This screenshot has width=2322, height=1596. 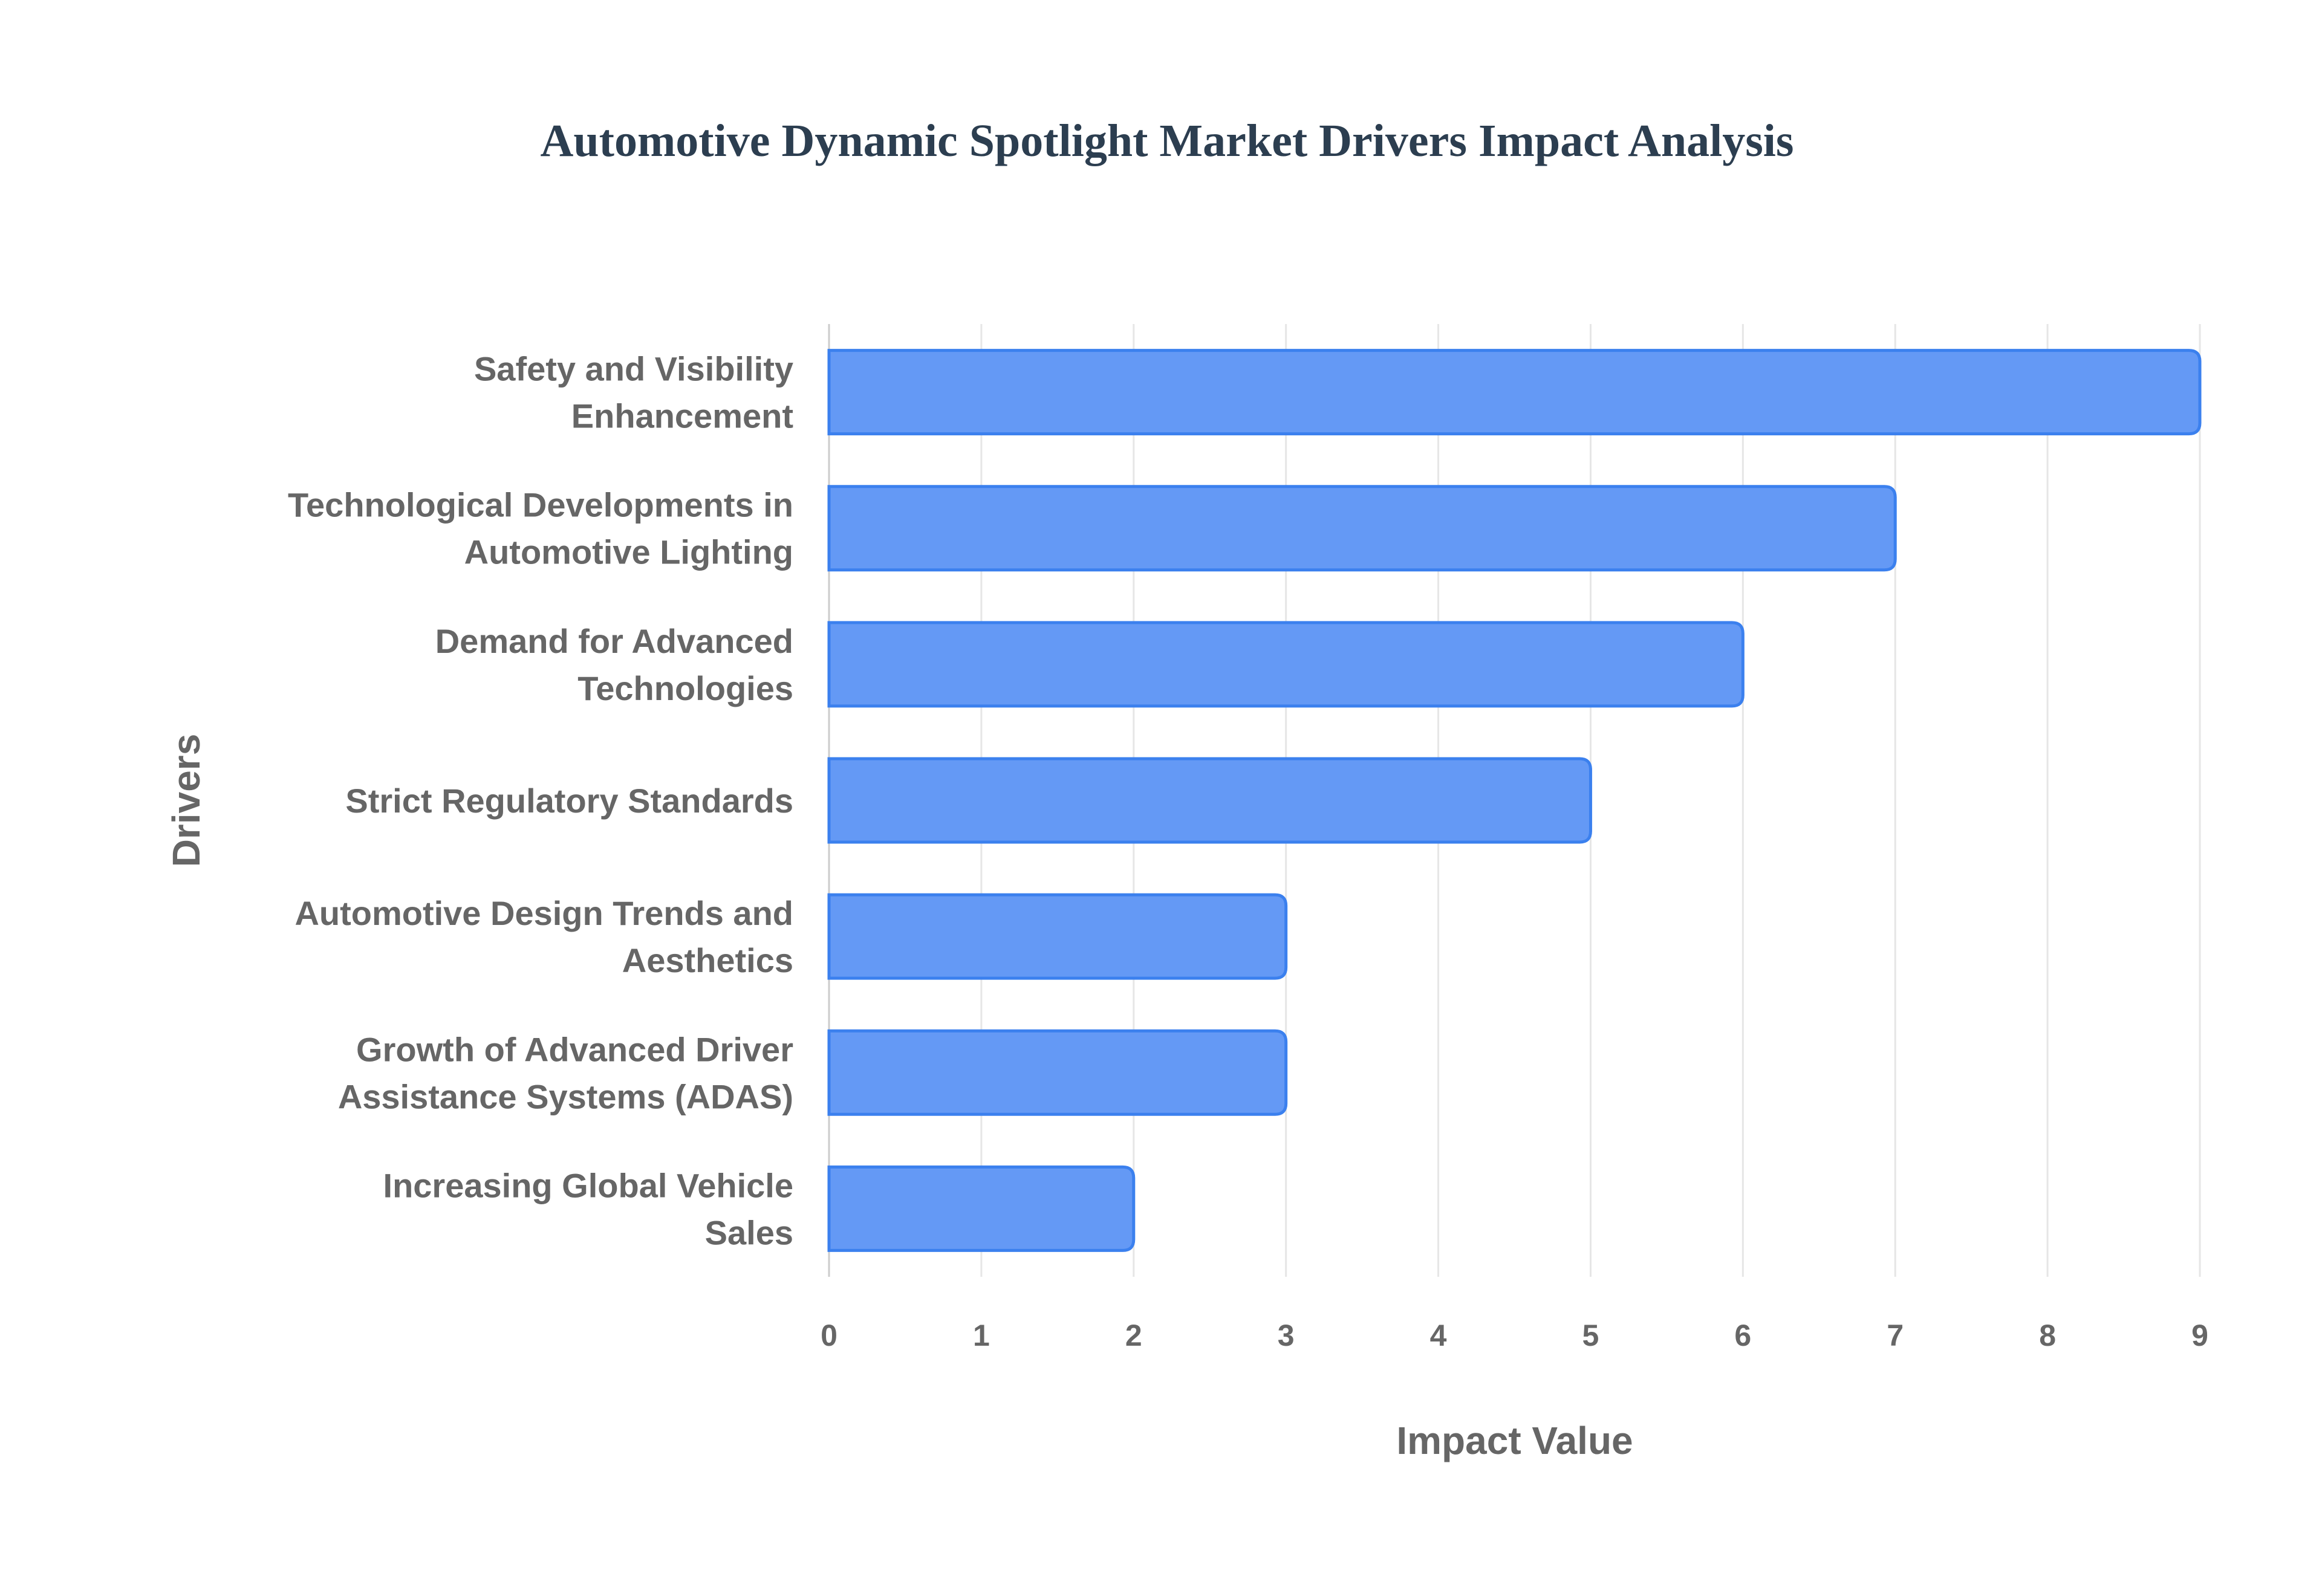 What do you see at coordinates (565, 1096) in the screenshot?
I see `category-label-line: Assistance Systems (ADAS)` at bounding box center [565, 1096].